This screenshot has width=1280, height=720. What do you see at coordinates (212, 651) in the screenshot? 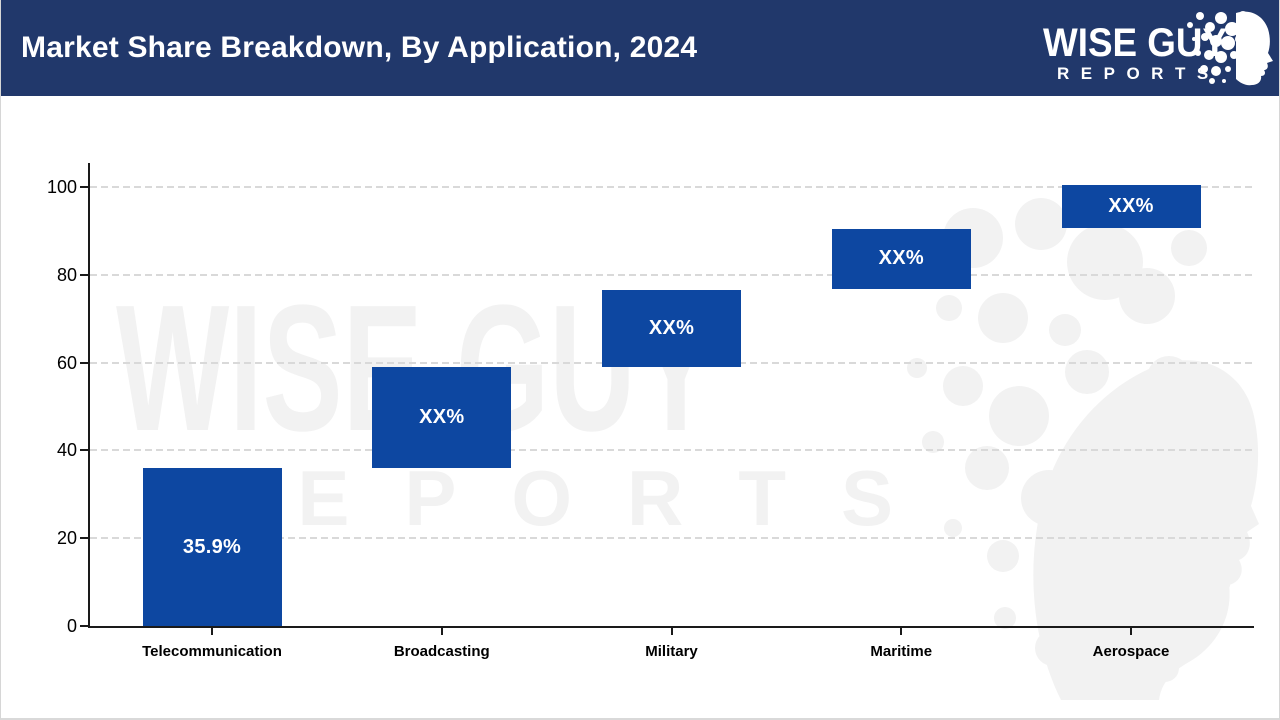
I see `x-axis-label-telecommunication: Telecommunication` at bounding box center [212, 651].